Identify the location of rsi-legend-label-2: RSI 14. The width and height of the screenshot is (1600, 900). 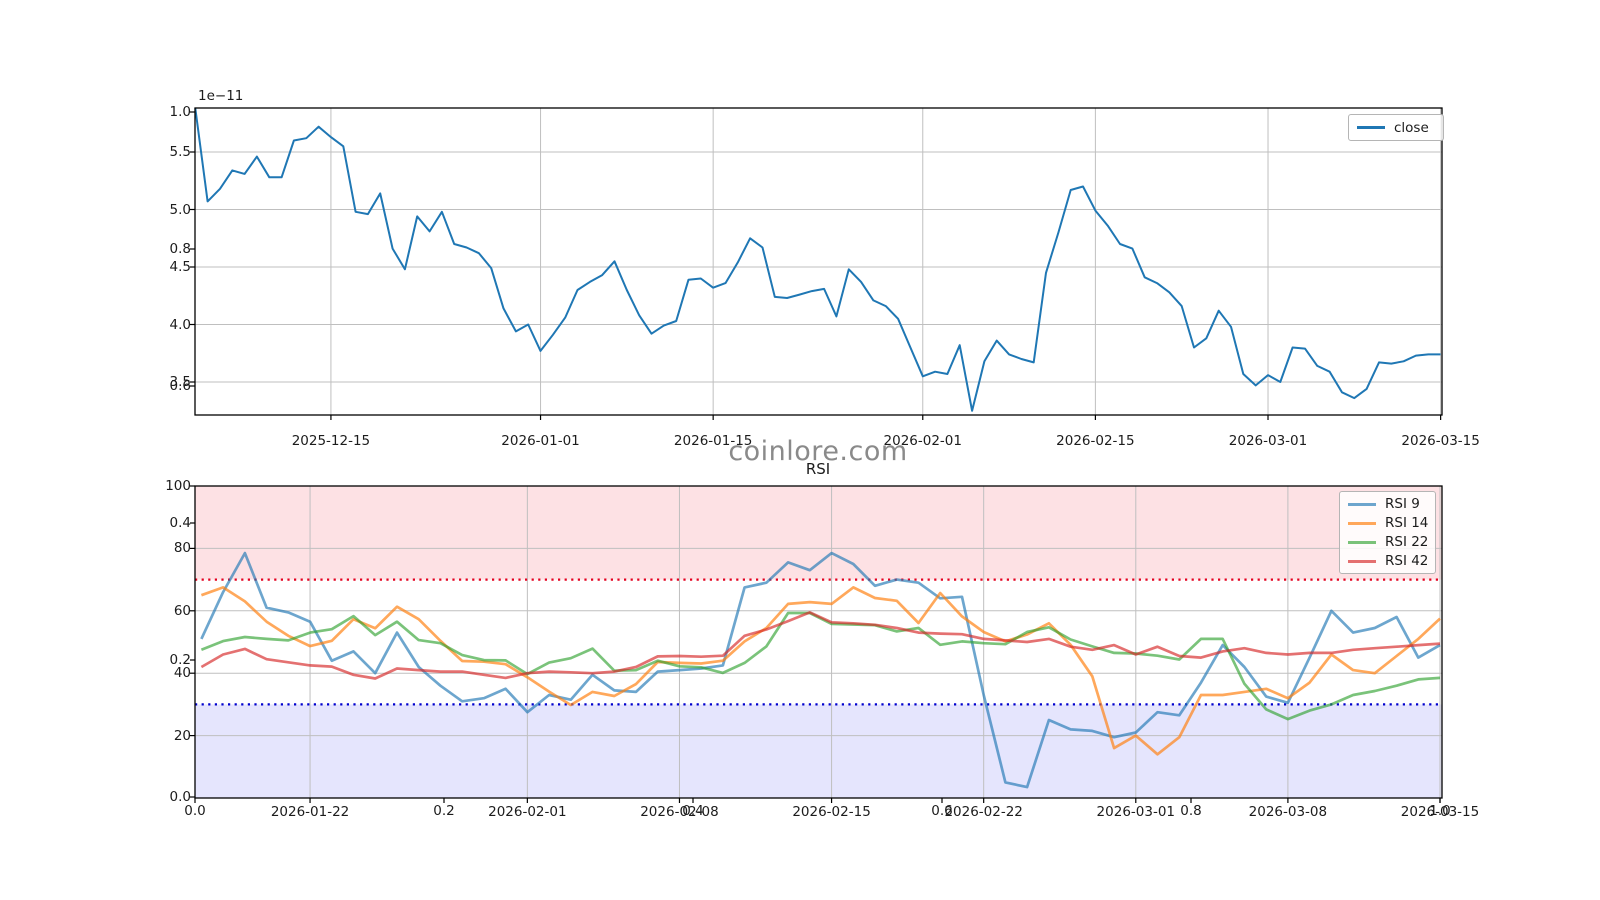
(1407, 523).